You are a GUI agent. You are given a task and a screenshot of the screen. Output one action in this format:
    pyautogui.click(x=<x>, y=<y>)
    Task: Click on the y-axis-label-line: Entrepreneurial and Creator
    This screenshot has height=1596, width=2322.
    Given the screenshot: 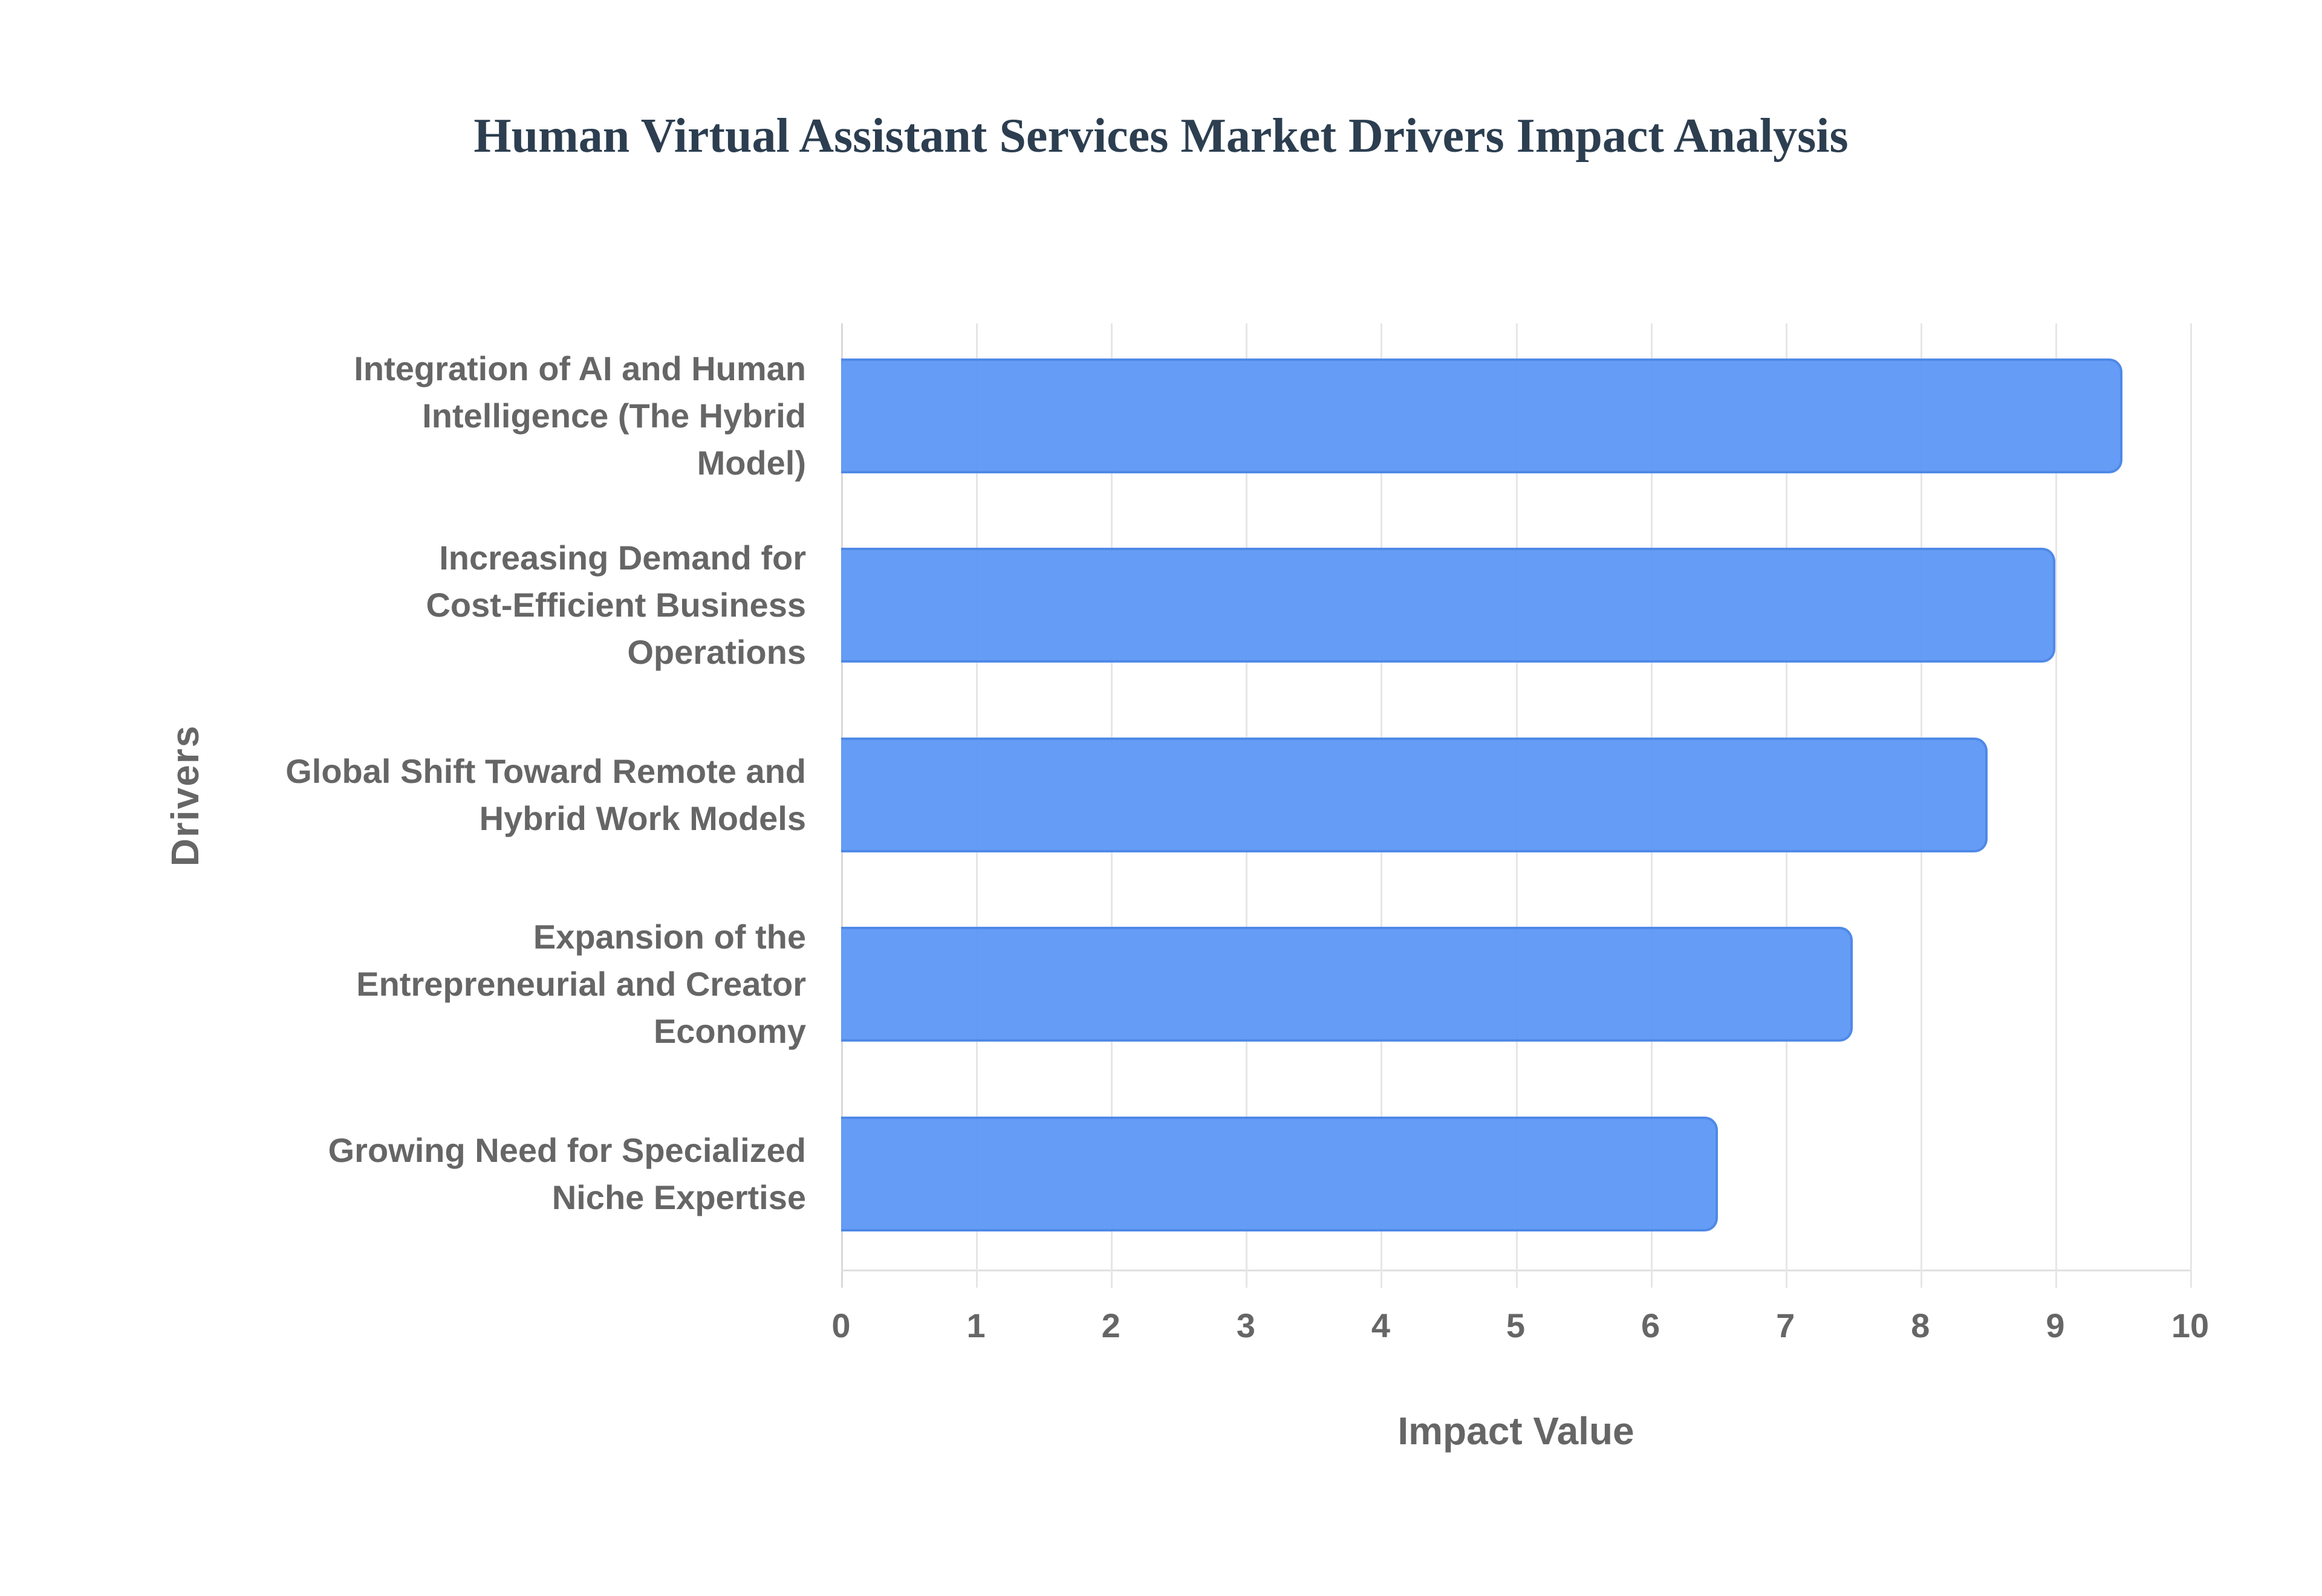 What is the action you would take?
    pyautogui.click(x=581, y=984)
    